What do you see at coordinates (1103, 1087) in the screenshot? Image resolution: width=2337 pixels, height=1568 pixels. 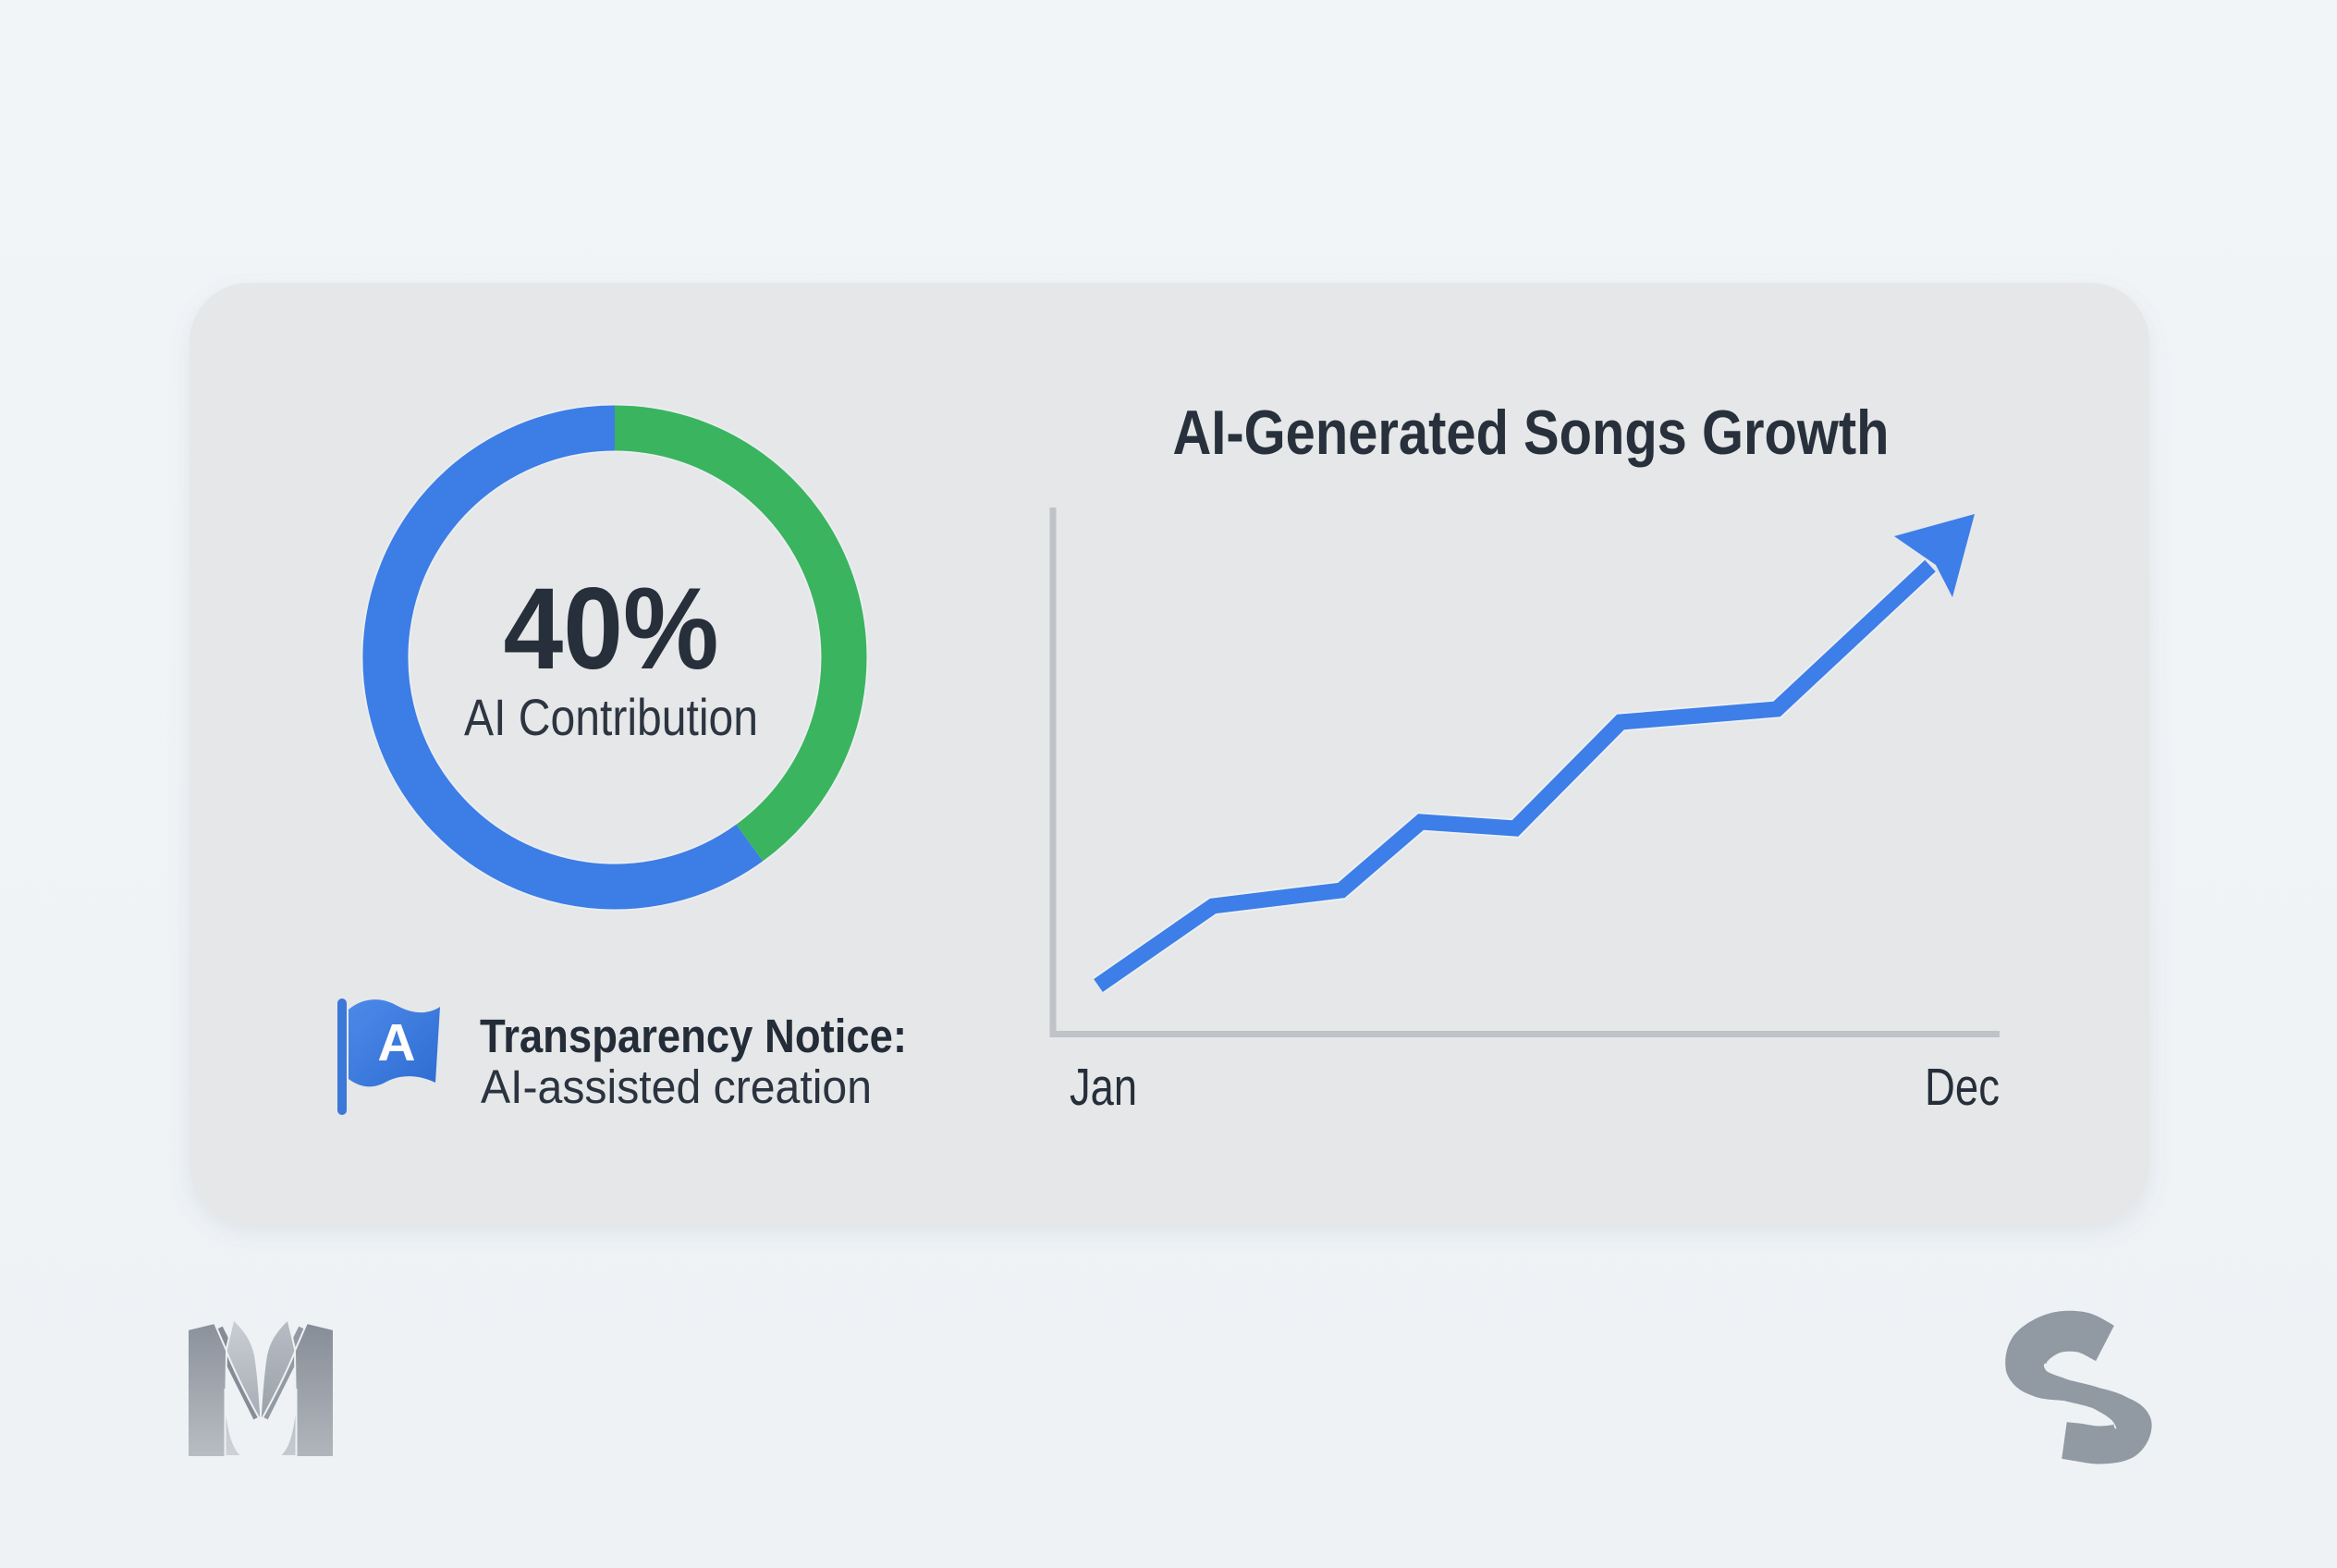 I see `svg-text: Jan` at bounding box center [1103, 1087].